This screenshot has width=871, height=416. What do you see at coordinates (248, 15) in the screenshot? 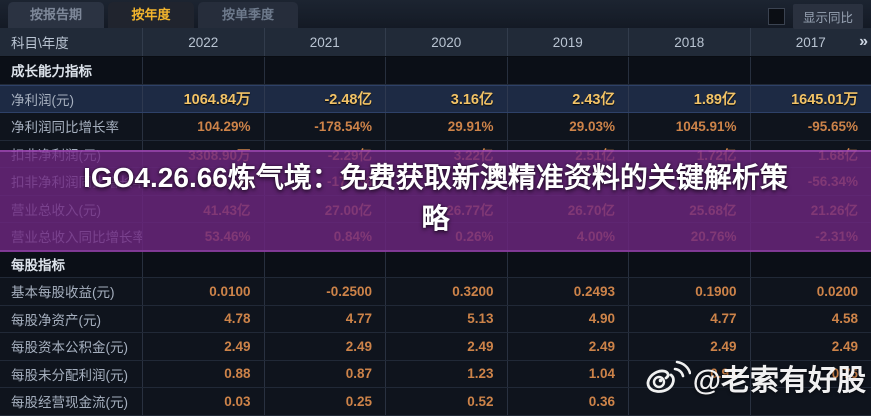
I see `tab-single-quarter: 按单季度` at bounding box center [248, 15].